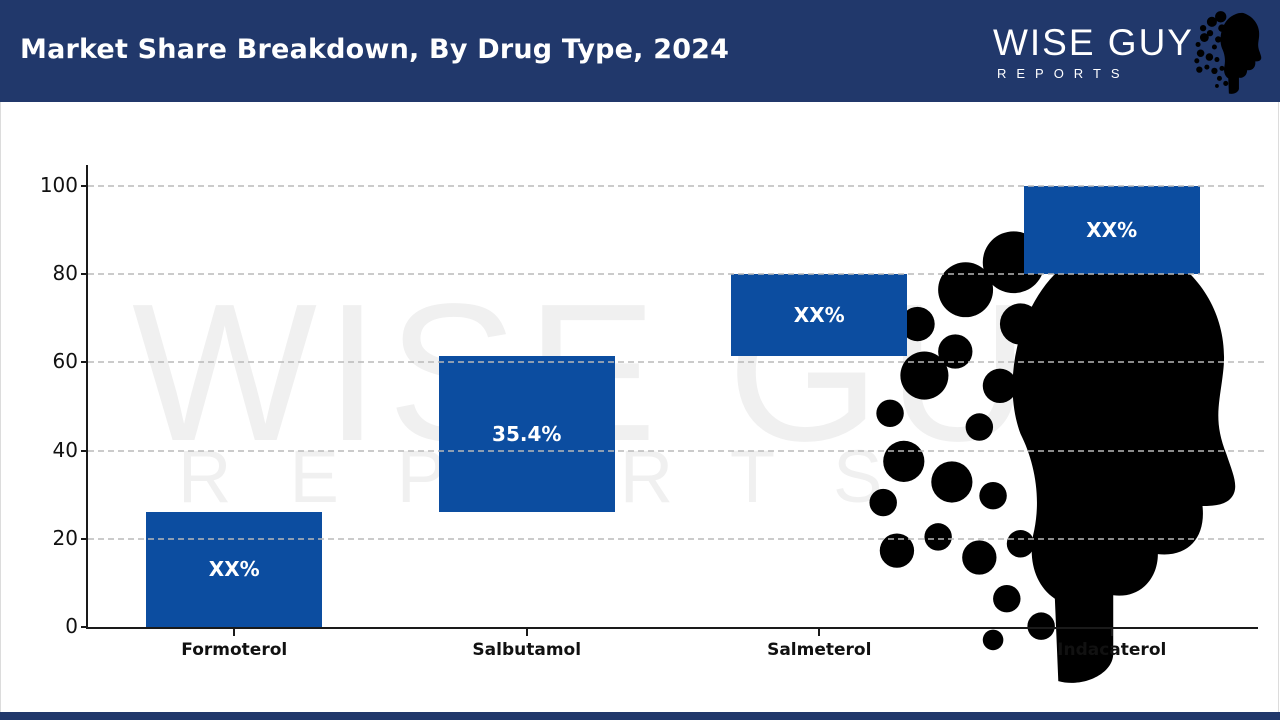 The image size is (1280, 720). What do you see at coordinates (0, 407) in the screenshot?
I see `left-edge-border` at bounding box center [0, 407].